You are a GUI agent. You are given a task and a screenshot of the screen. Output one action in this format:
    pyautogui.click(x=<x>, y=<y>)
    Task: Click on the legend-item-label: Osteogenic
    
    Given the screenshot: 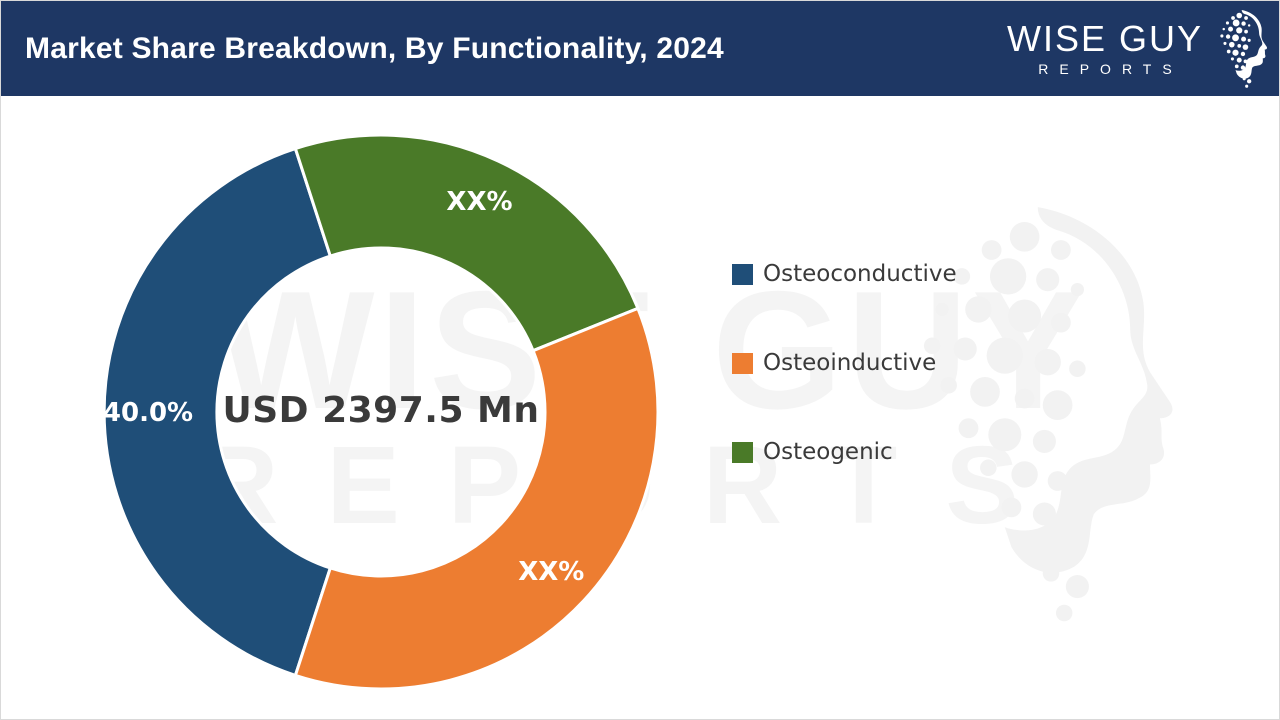 What is the action you would take?
    pyautogui.click(x=828, y=451)
    